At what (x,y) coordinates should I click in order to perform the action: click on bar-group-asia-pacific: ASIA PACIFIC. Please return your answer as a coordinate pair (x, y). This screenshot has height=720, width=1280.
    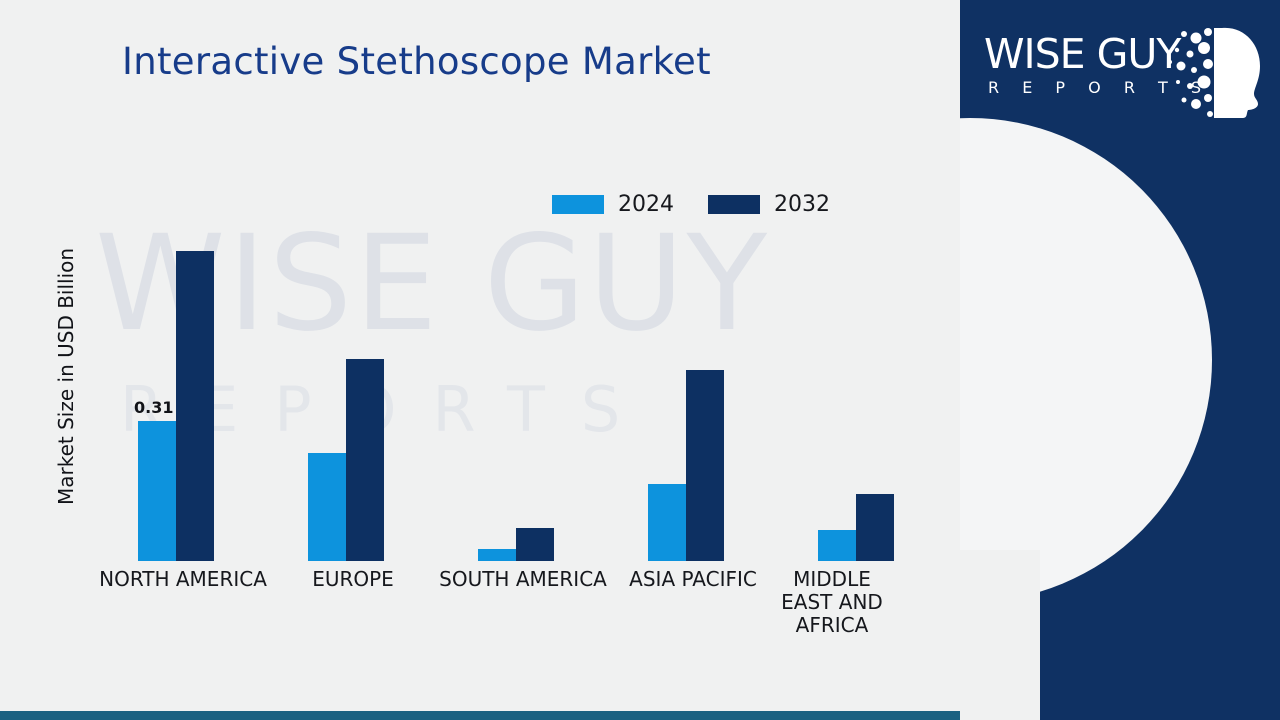
    Looking at the image, I should click on (691, 395).